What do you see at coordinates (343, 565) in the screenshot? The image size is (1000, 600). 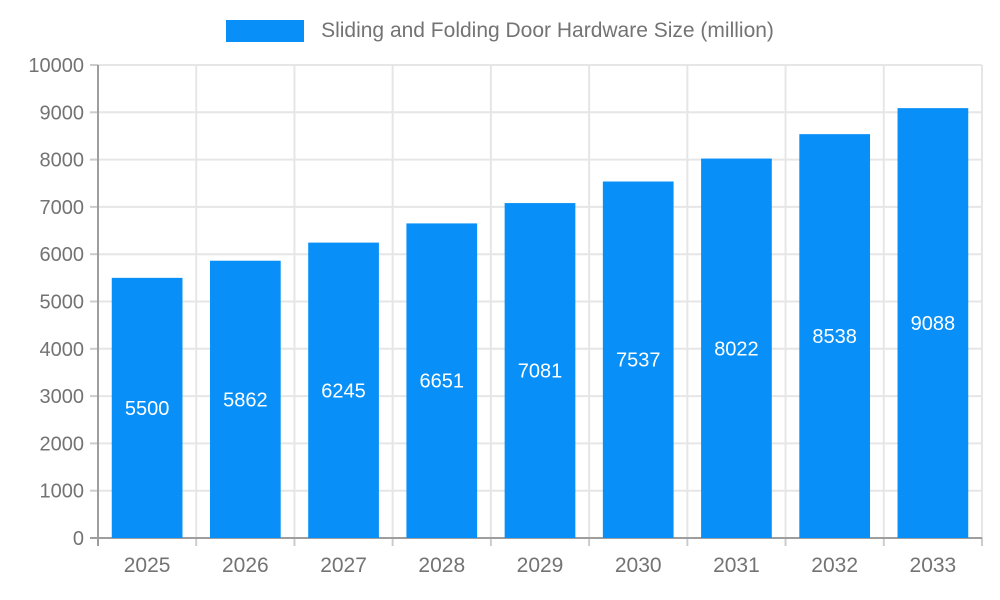 I see `x-tick-label: 2027` at bounding box center [343, 565].